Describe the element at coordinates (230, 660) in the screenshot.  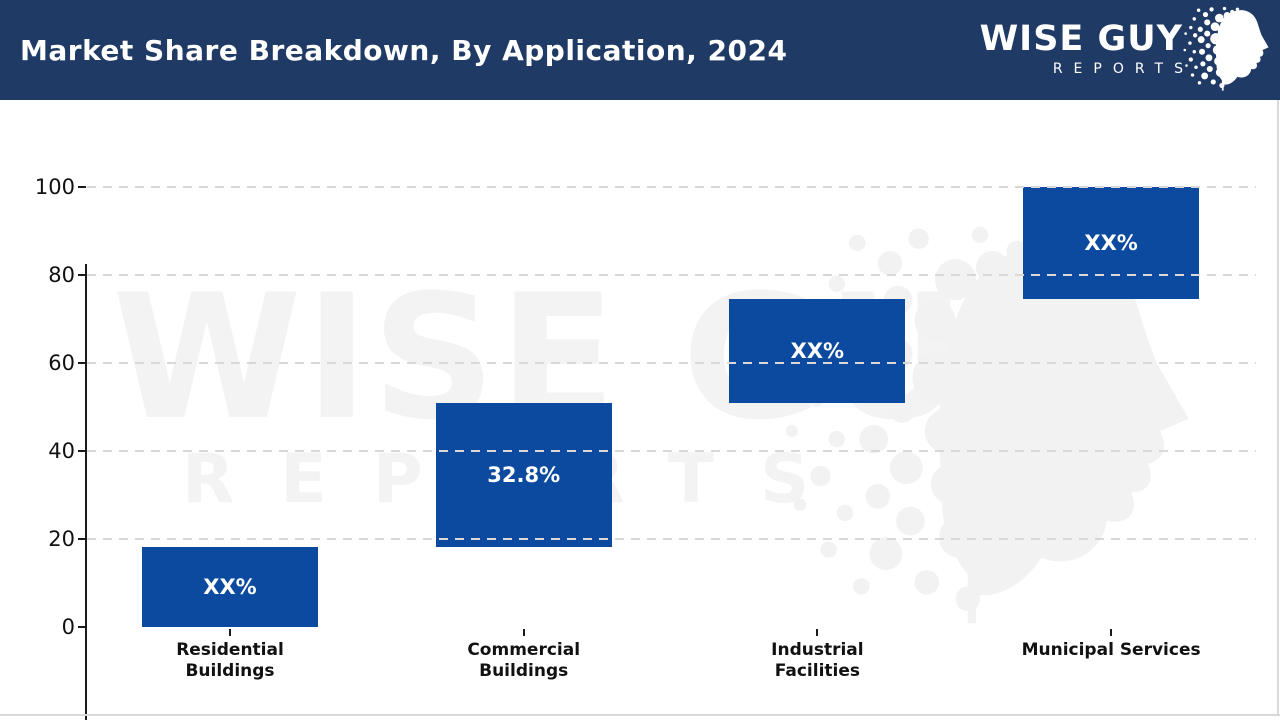
I see `x-axis-category-label: Residential Buildings` at that location.